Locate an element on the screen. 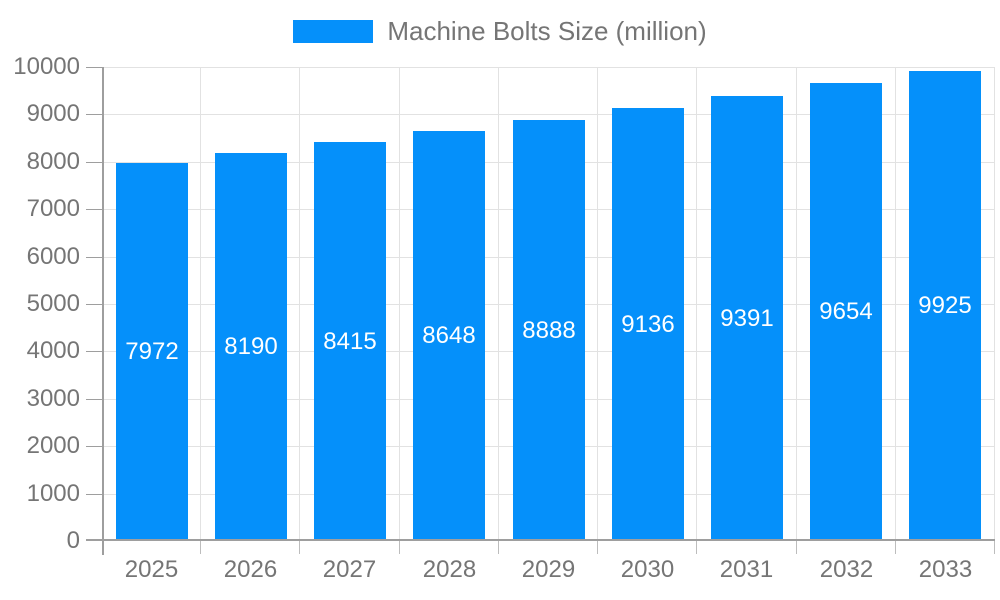 The height and width of the screenshot is (600, 1000). y-tick-label: 6000 is located at coordinates (53, 256).